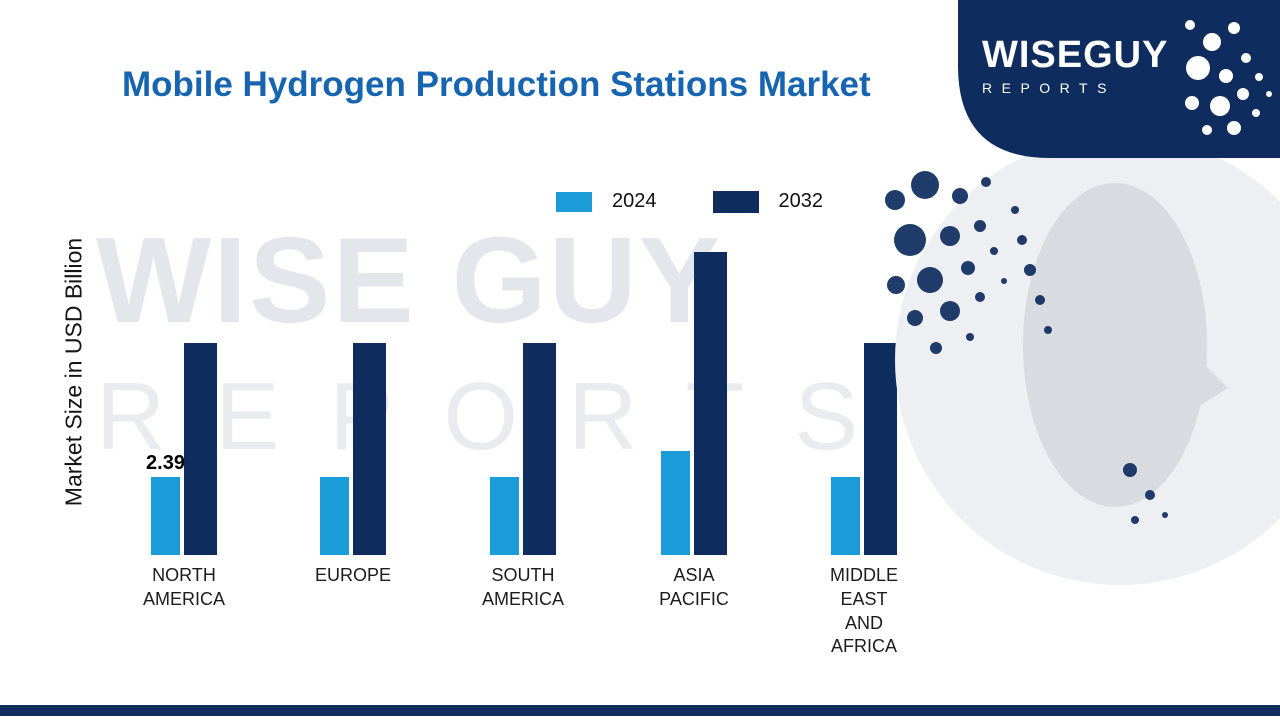 The height and width of the screenshot is (720, 1280). I want to click on category-label-4: MIDDLE EAST AND AFRICA, so click(863, 611).